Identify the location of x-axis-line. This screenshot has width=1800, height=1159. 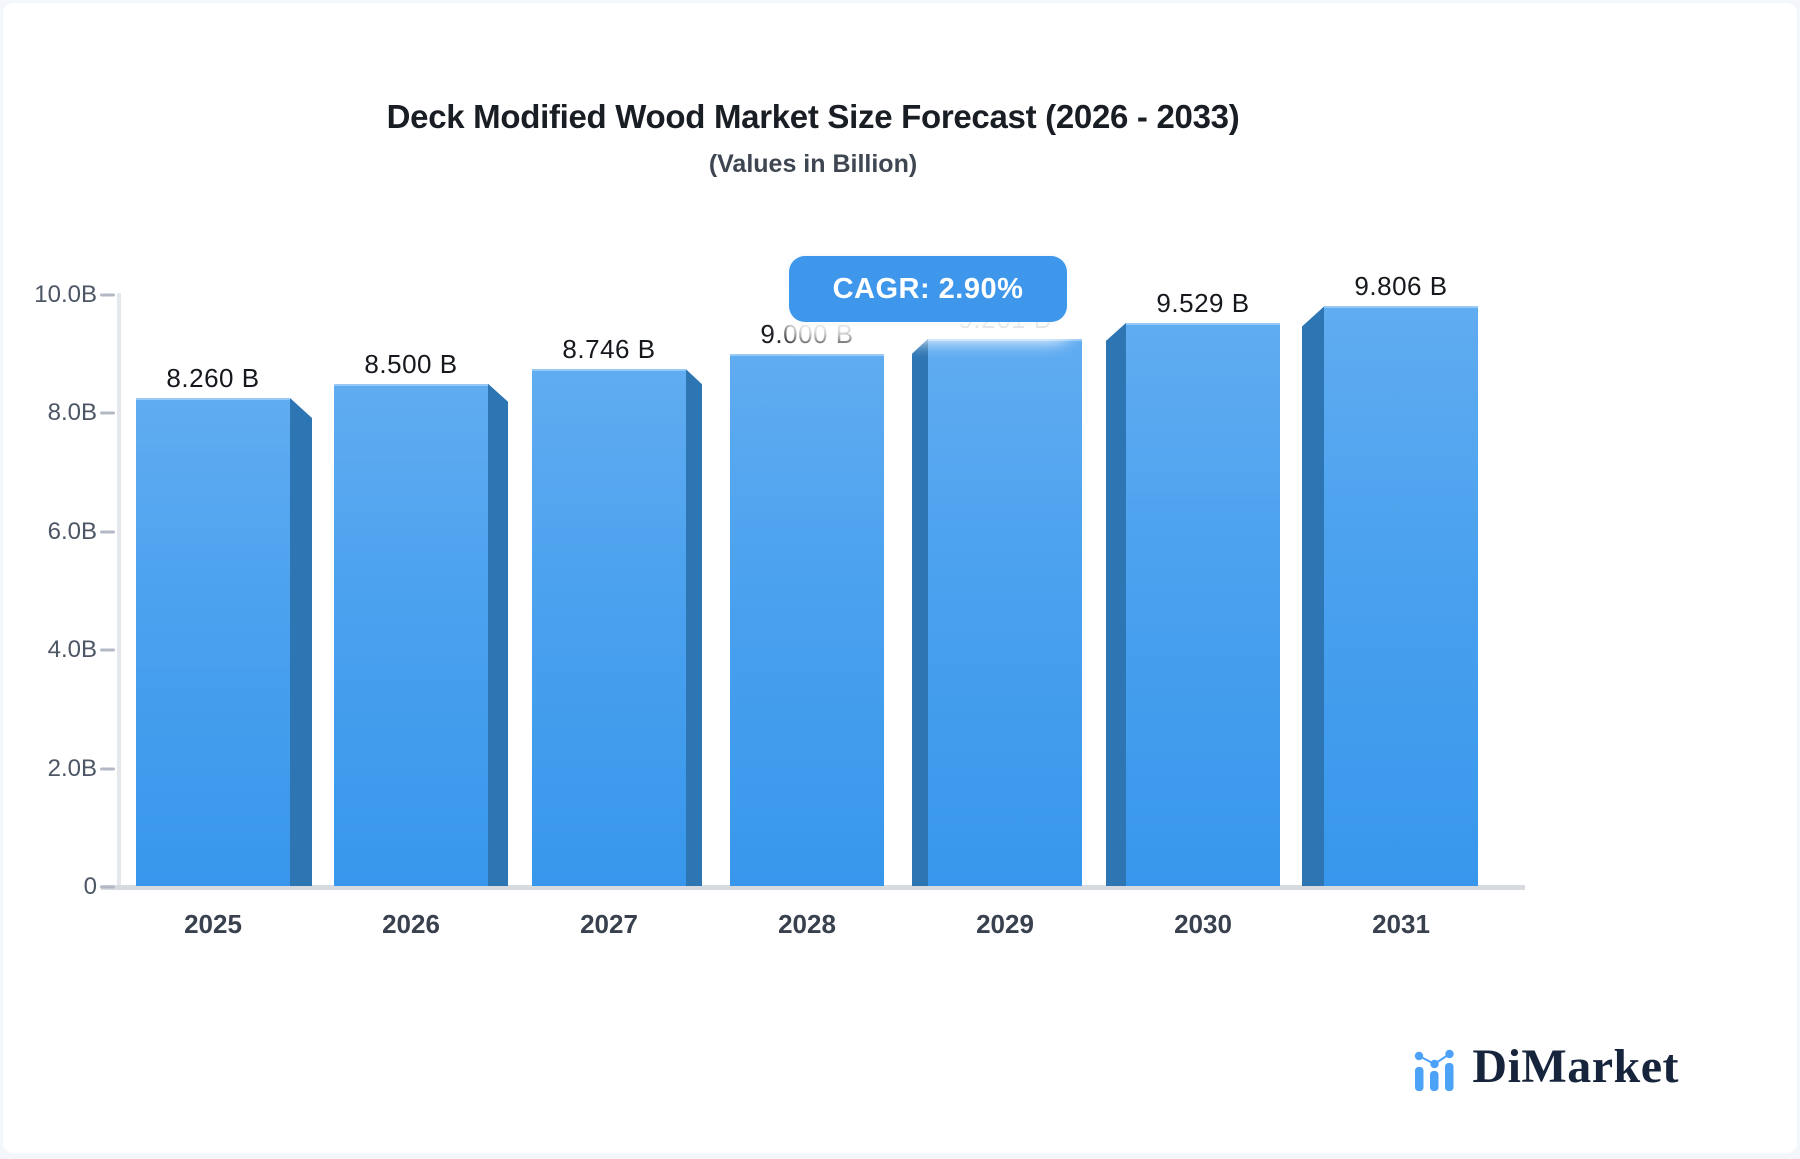
(813, 887).